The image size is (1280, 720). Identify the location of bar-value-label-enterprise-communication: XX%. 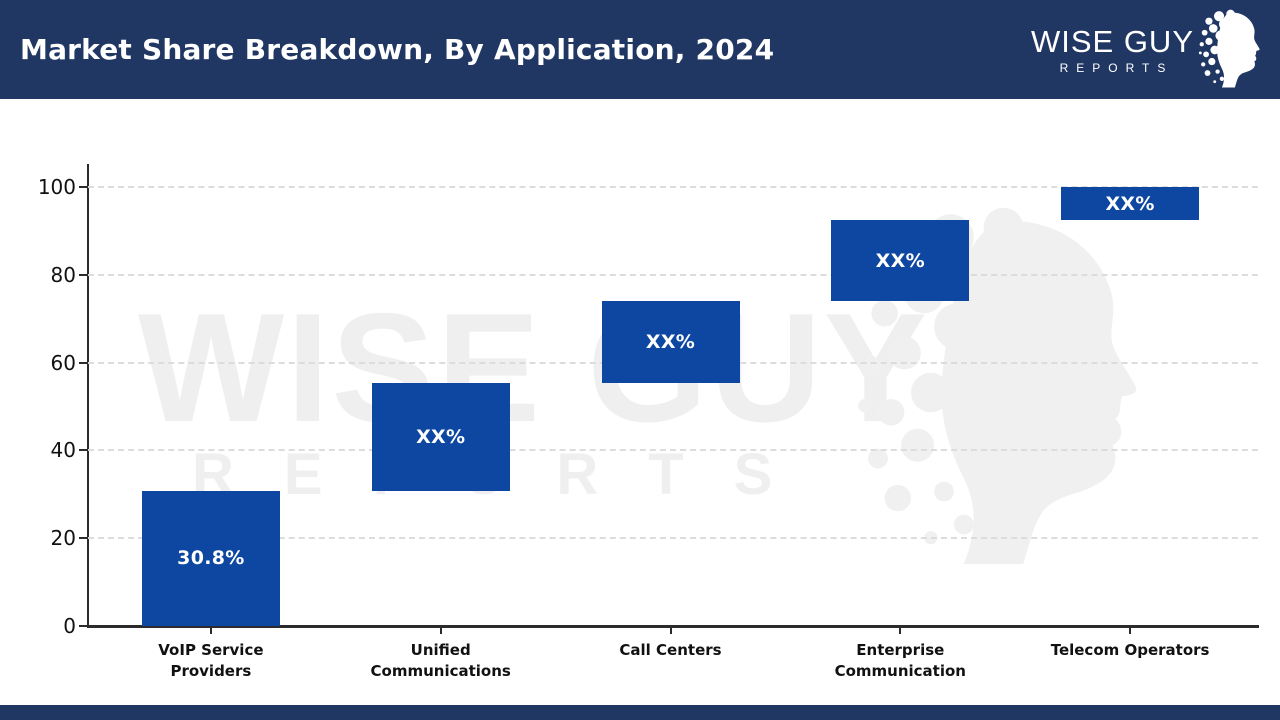
(900, 260).